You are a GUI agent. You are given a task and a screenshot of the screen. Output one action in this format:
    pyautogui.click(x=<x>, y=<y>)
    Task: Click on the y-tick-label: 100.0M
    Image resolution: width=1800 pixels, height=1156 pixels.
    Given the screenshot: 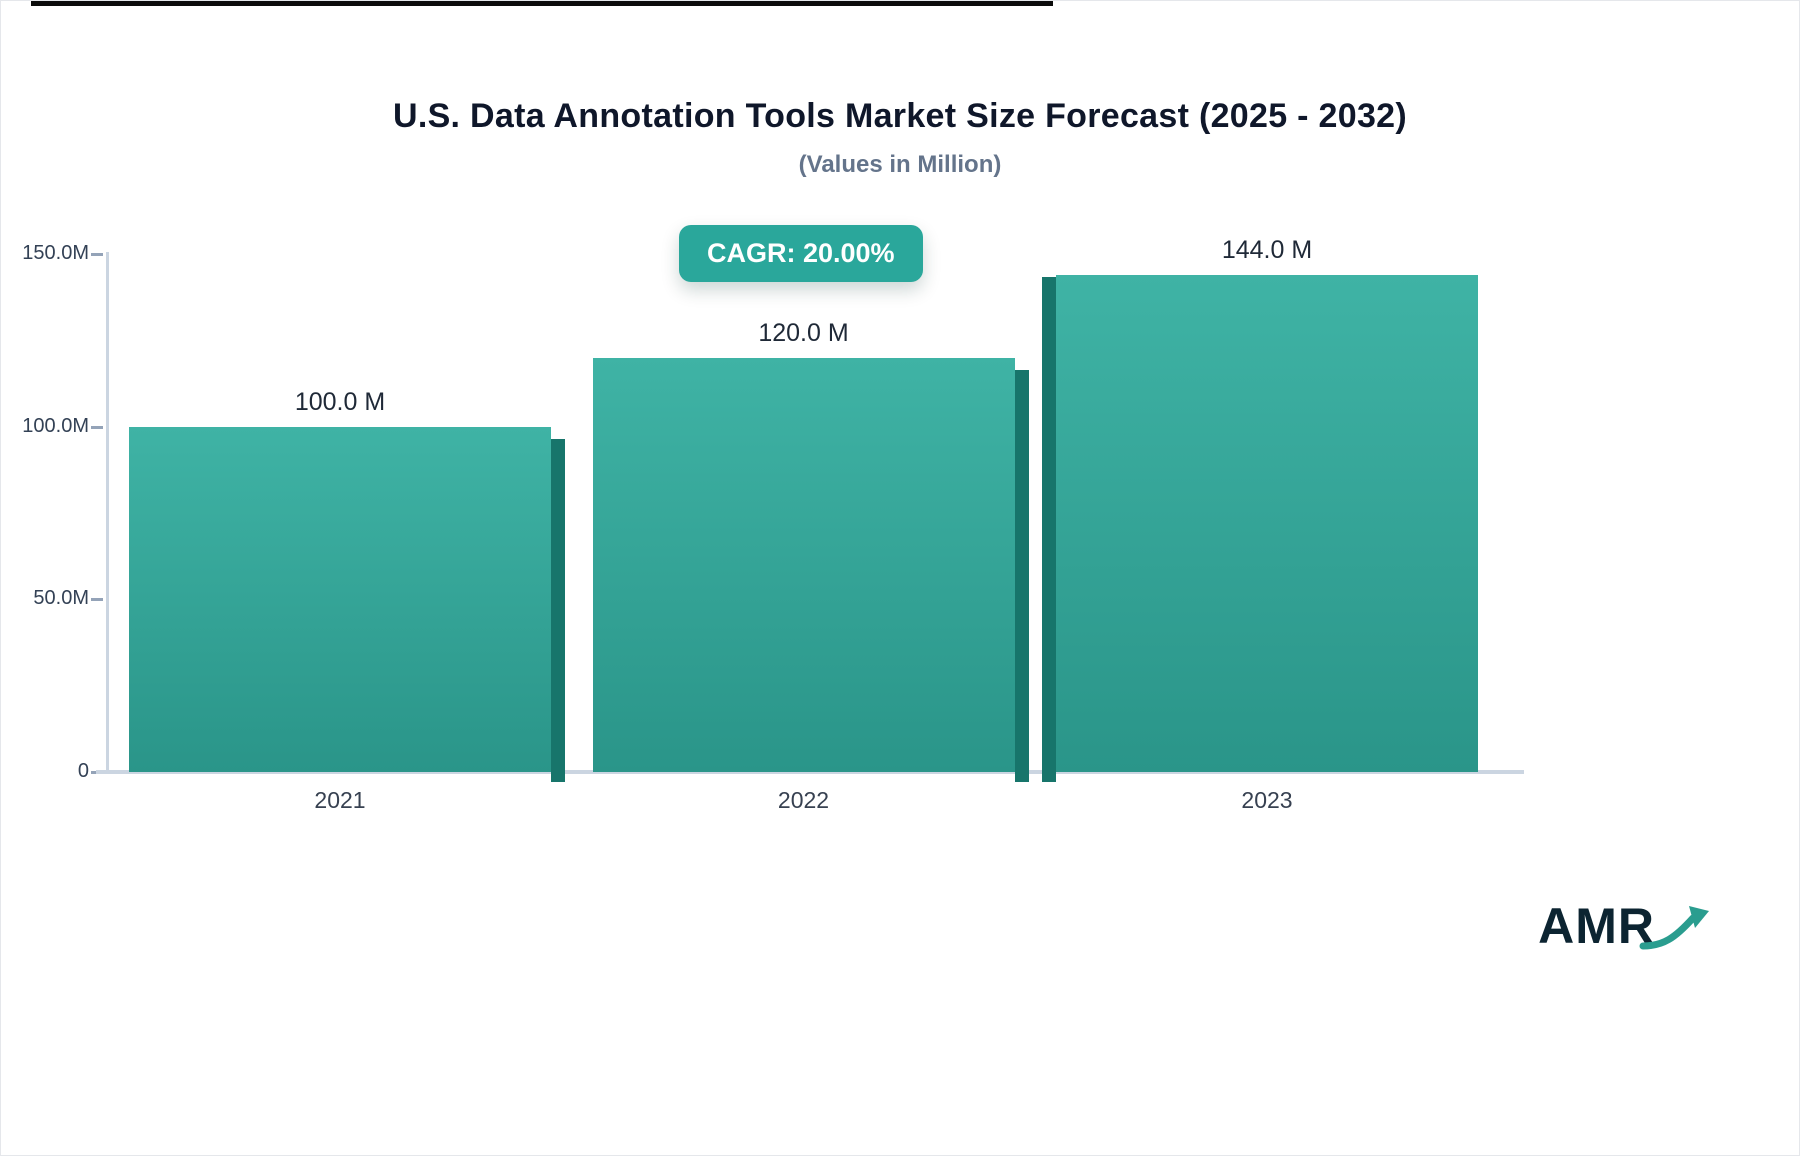 What is the action you would take?
    pyautogui.click(x=55, y=425)
    